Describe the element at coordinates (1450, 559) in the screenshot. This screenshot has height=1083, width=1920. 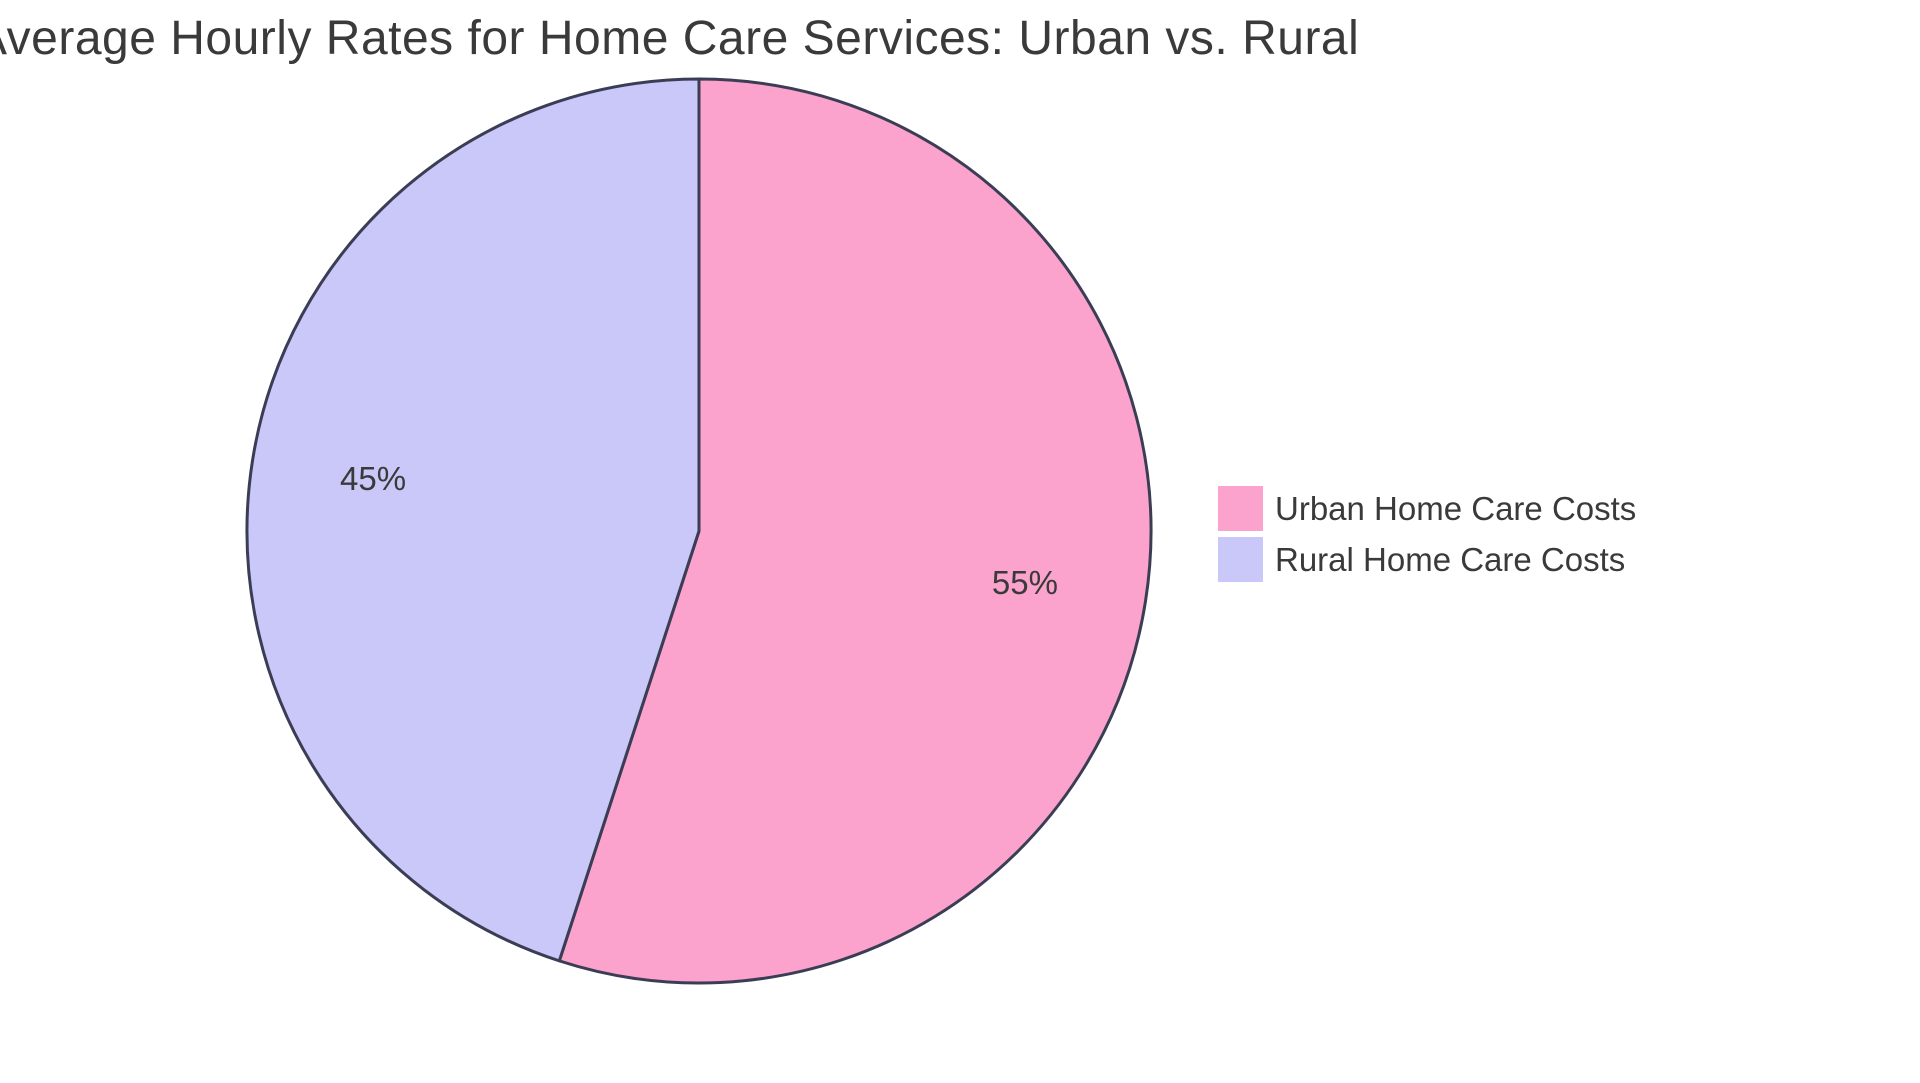
I see `legend-label-rural: Rural Home Care Costs` at that location.